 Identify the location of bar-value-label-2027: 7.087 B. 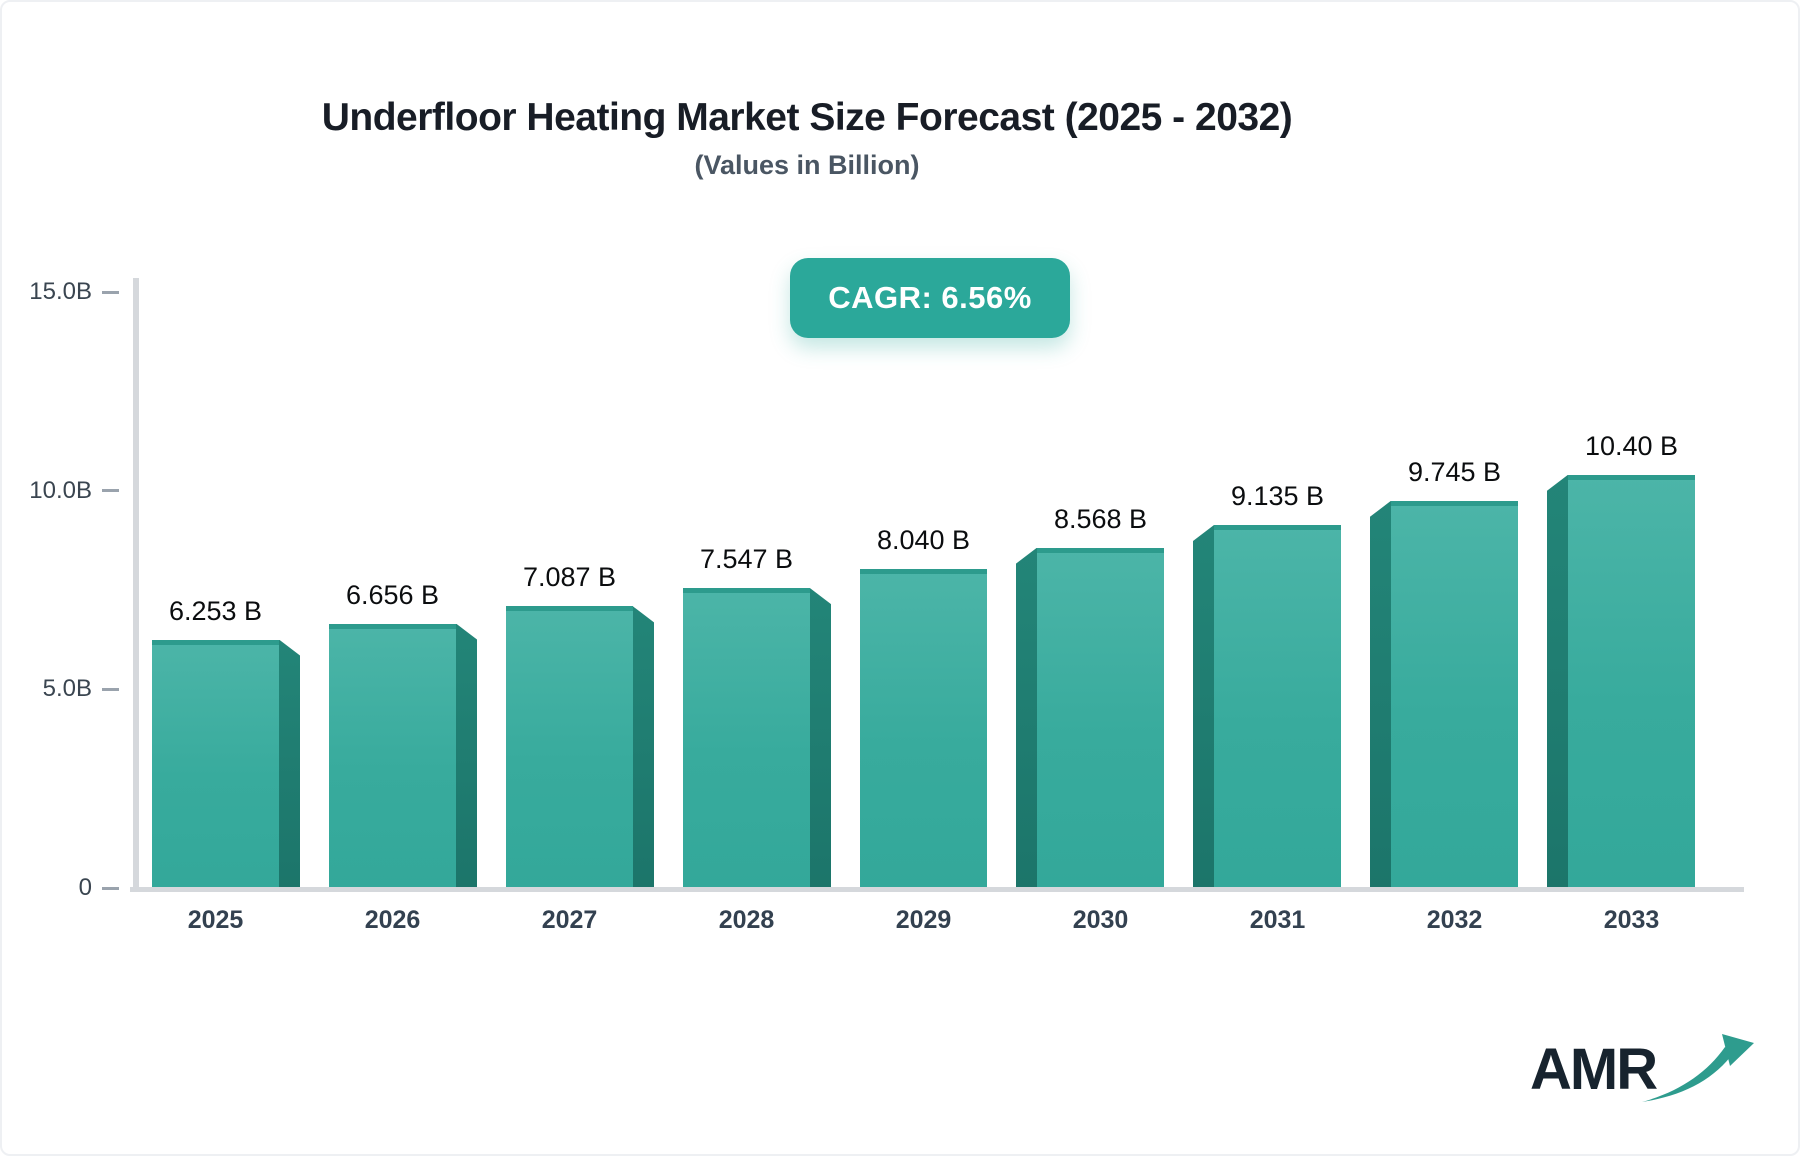
(569, 577).